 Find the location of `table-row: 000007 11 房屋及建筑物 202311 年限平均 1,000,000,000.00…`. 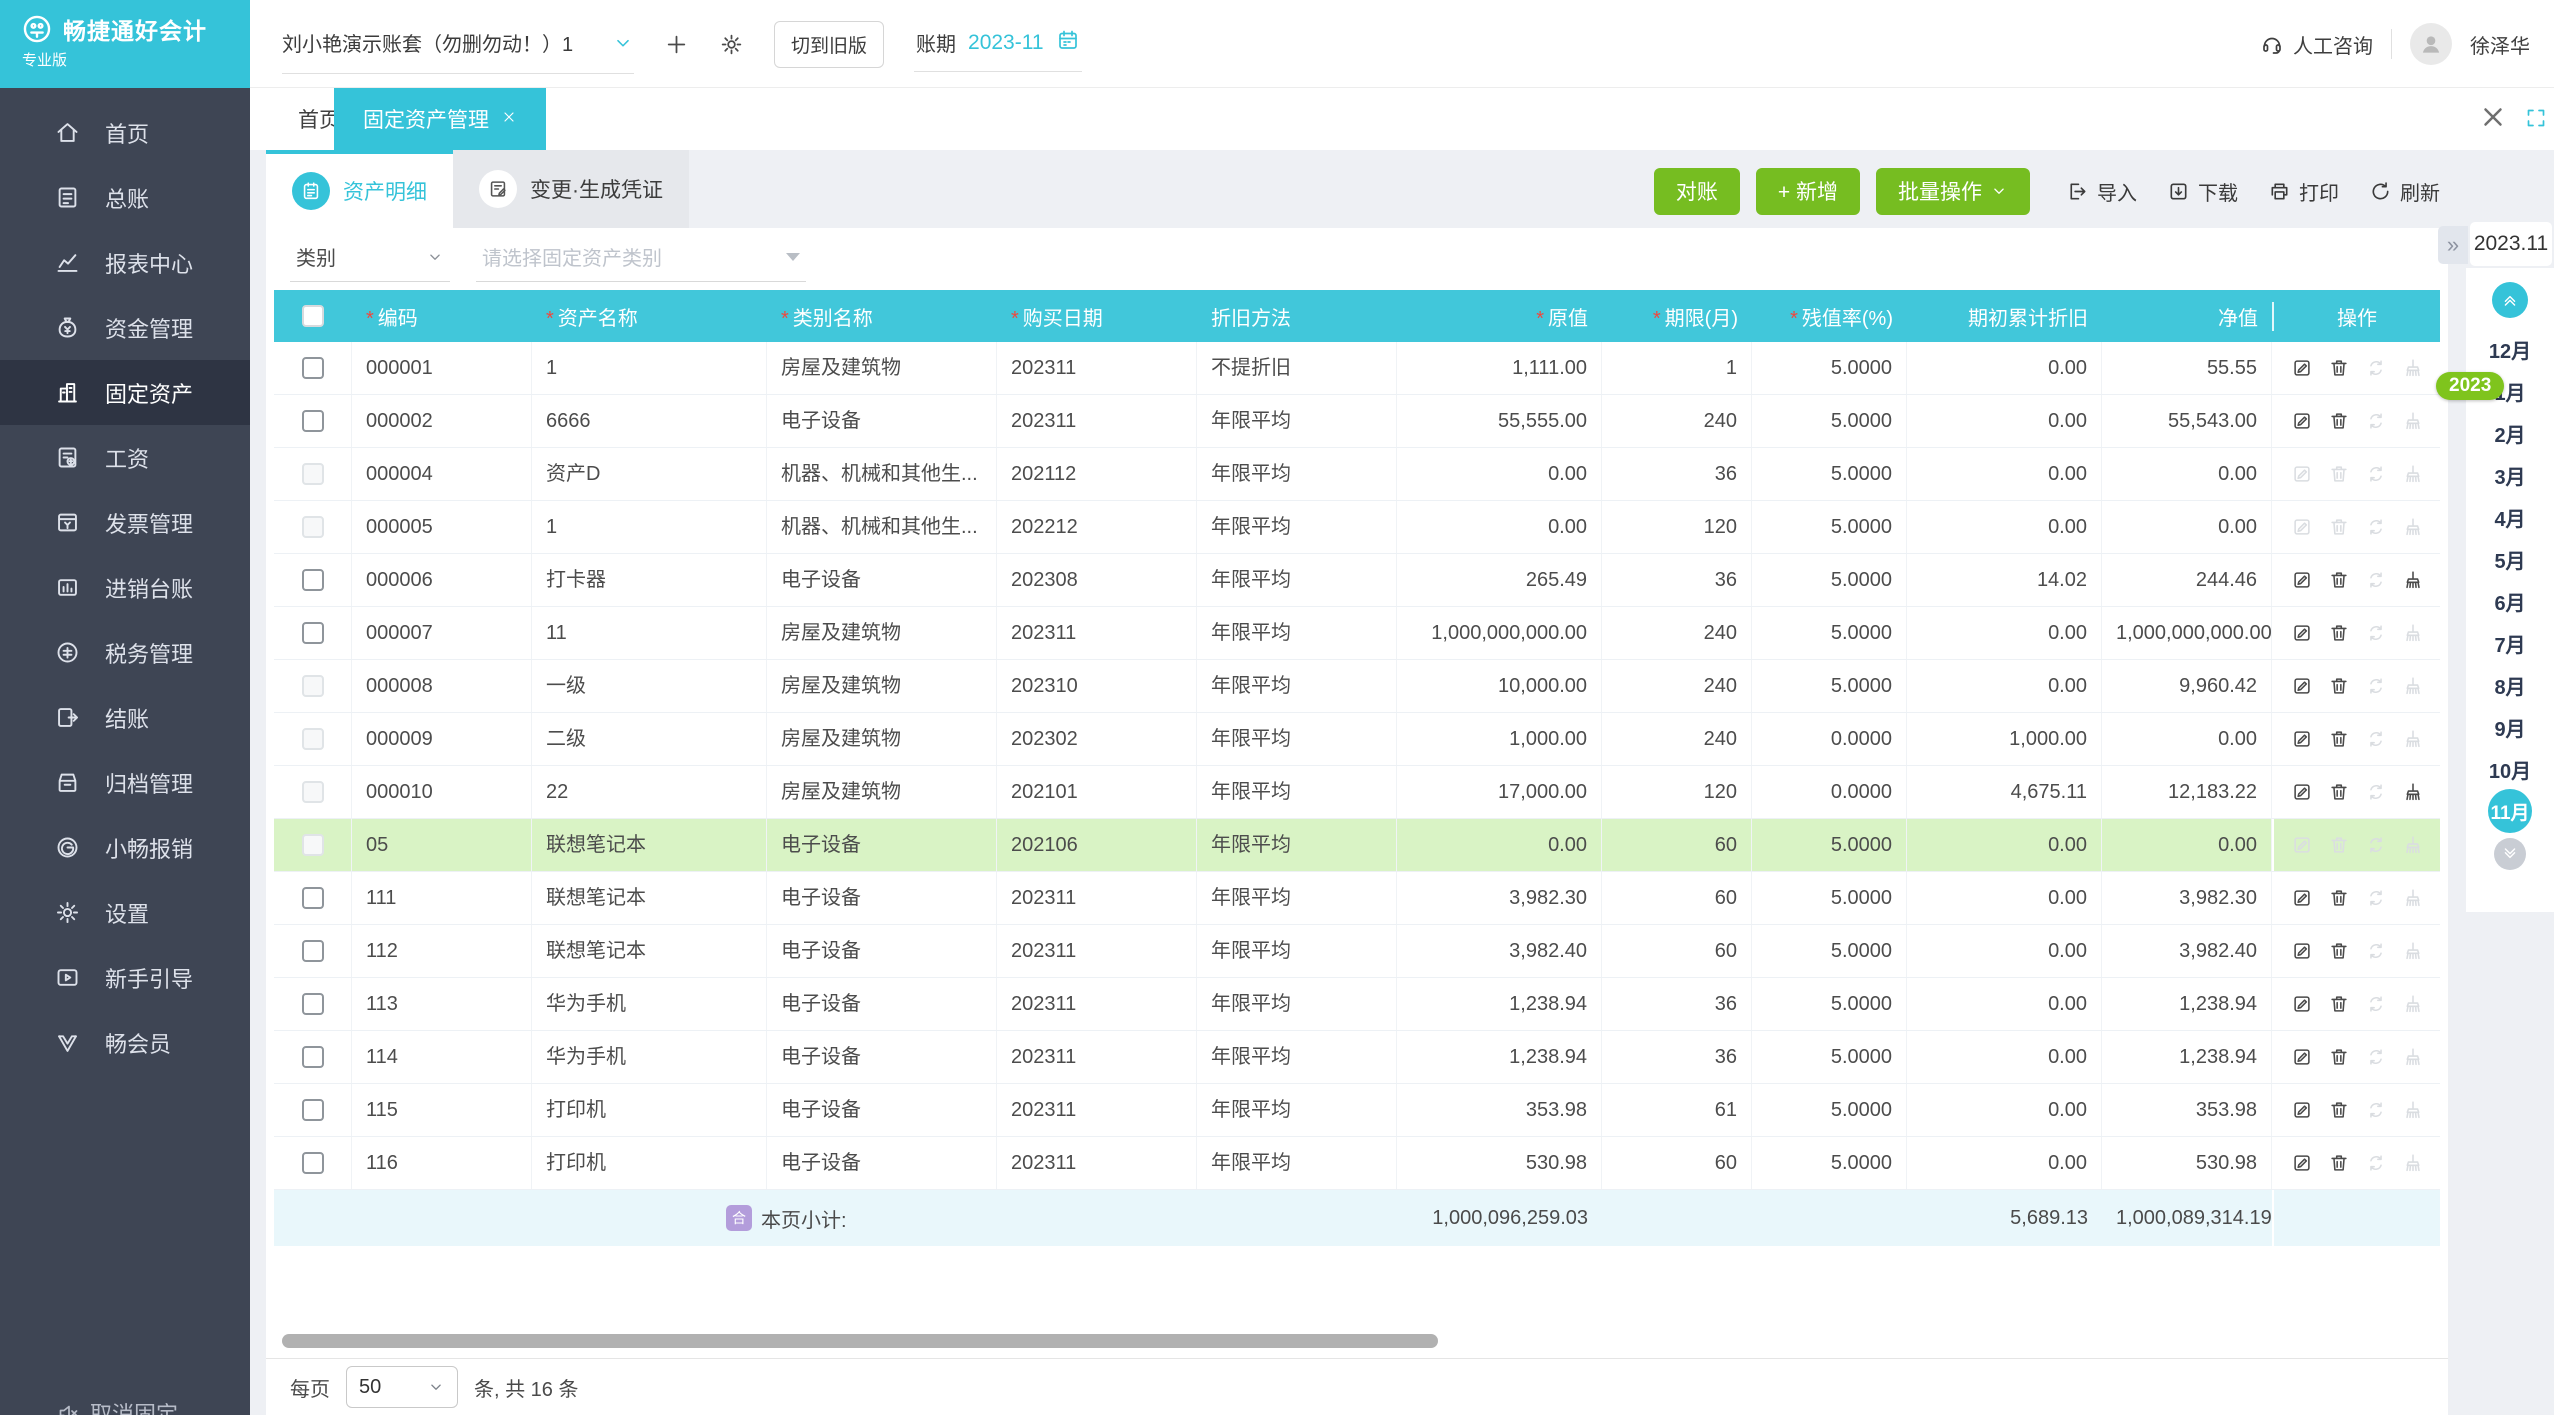

table-row: 000007 11 房屋及建筑物 202311 年限平均 1,000,000,000.00… is located at coordinates (1357, 633).